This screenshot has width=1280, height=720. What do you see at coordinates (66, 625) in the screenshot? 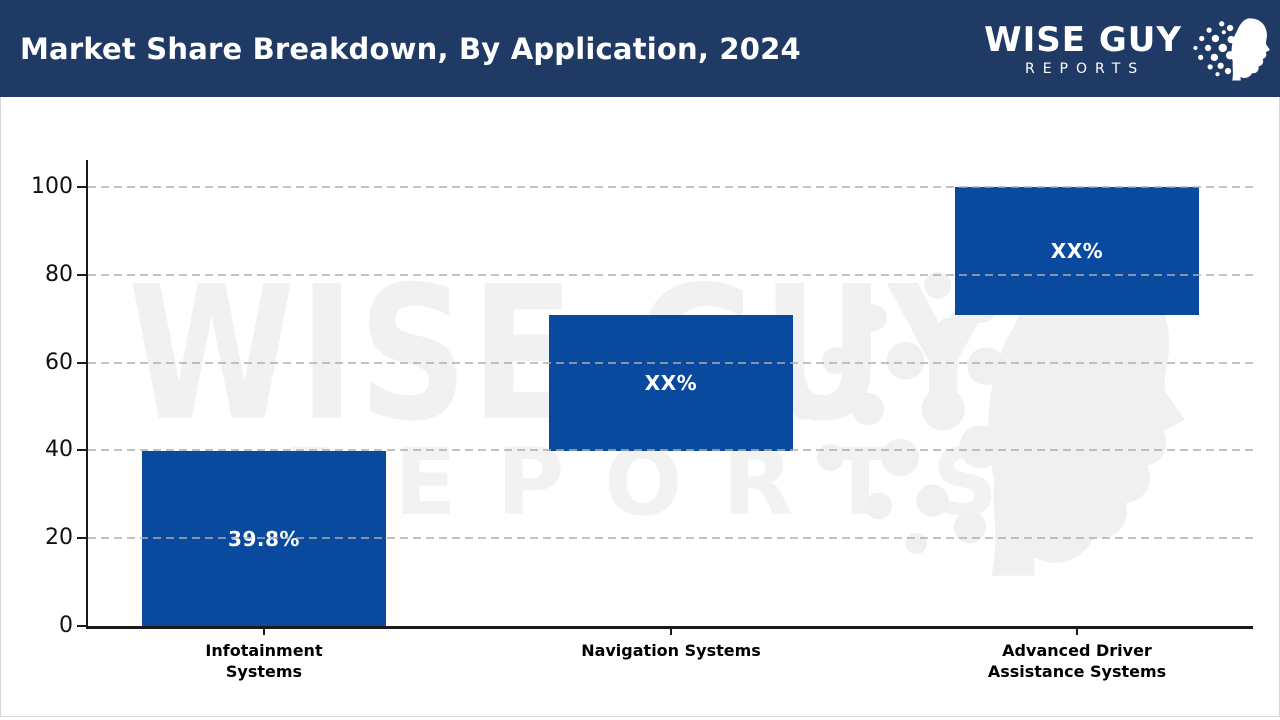
I see `y-tick-label: 0` at bounding box center [66, 625].